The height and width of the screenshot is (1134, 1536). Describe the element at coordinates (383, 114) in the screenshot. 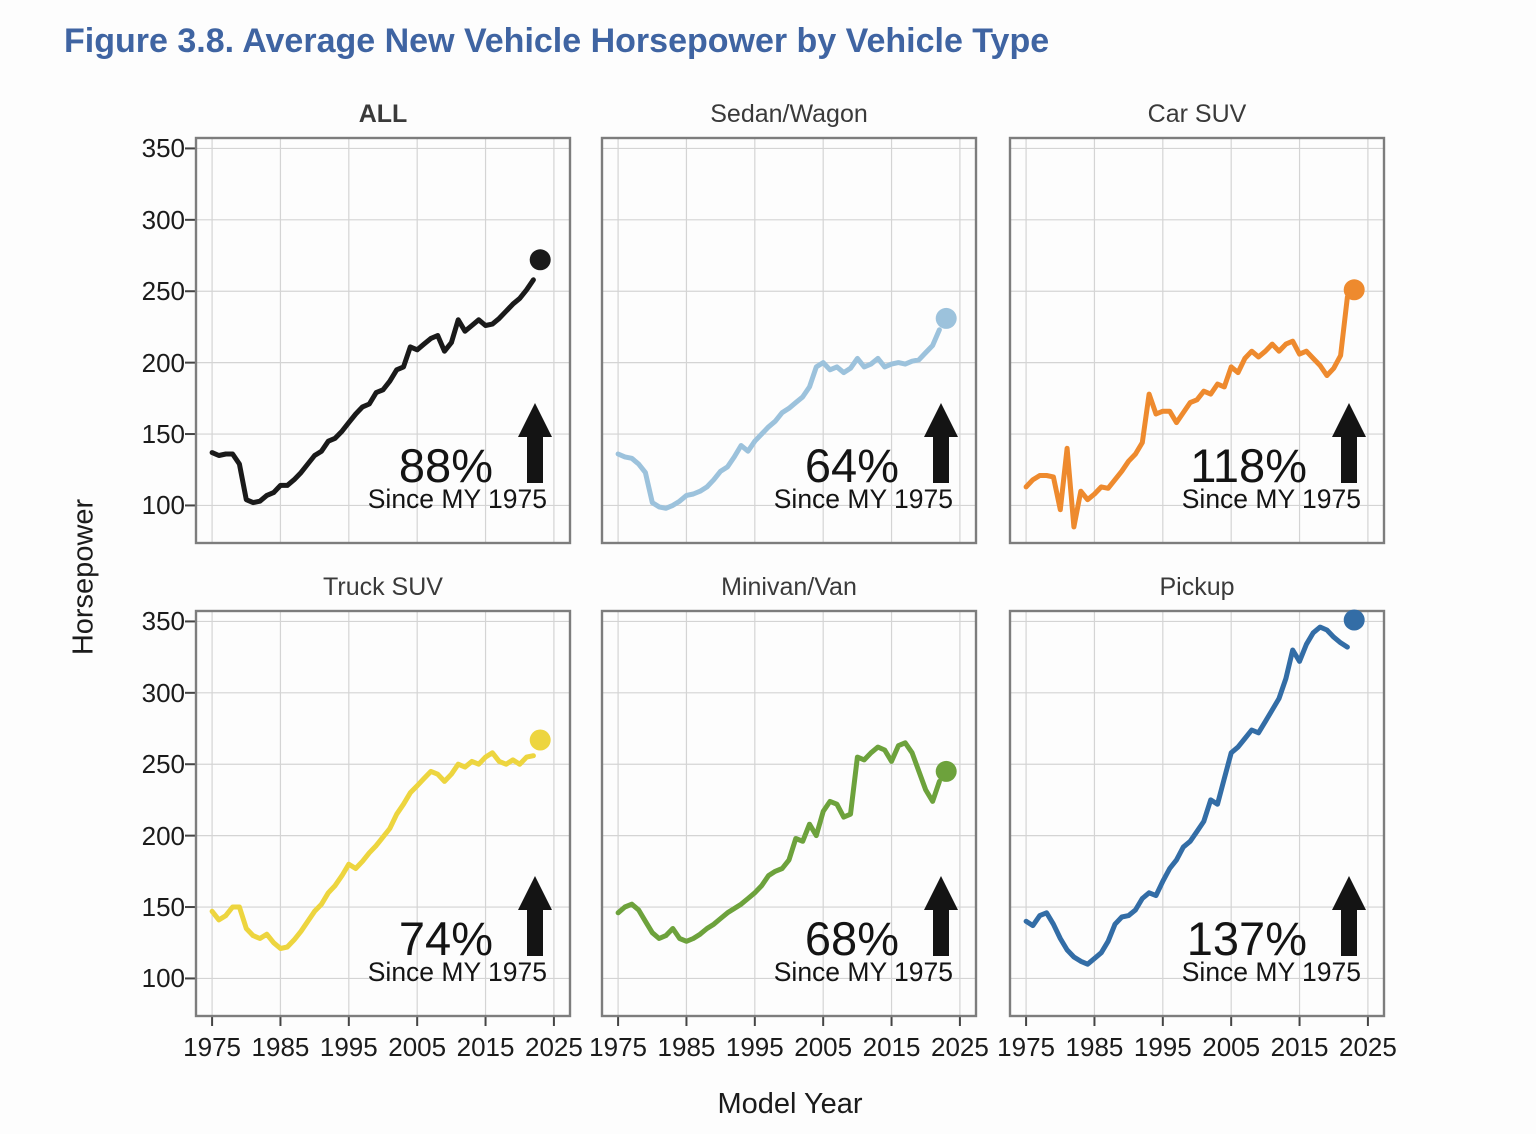

I see `panel-title-all: ALL` at that location.